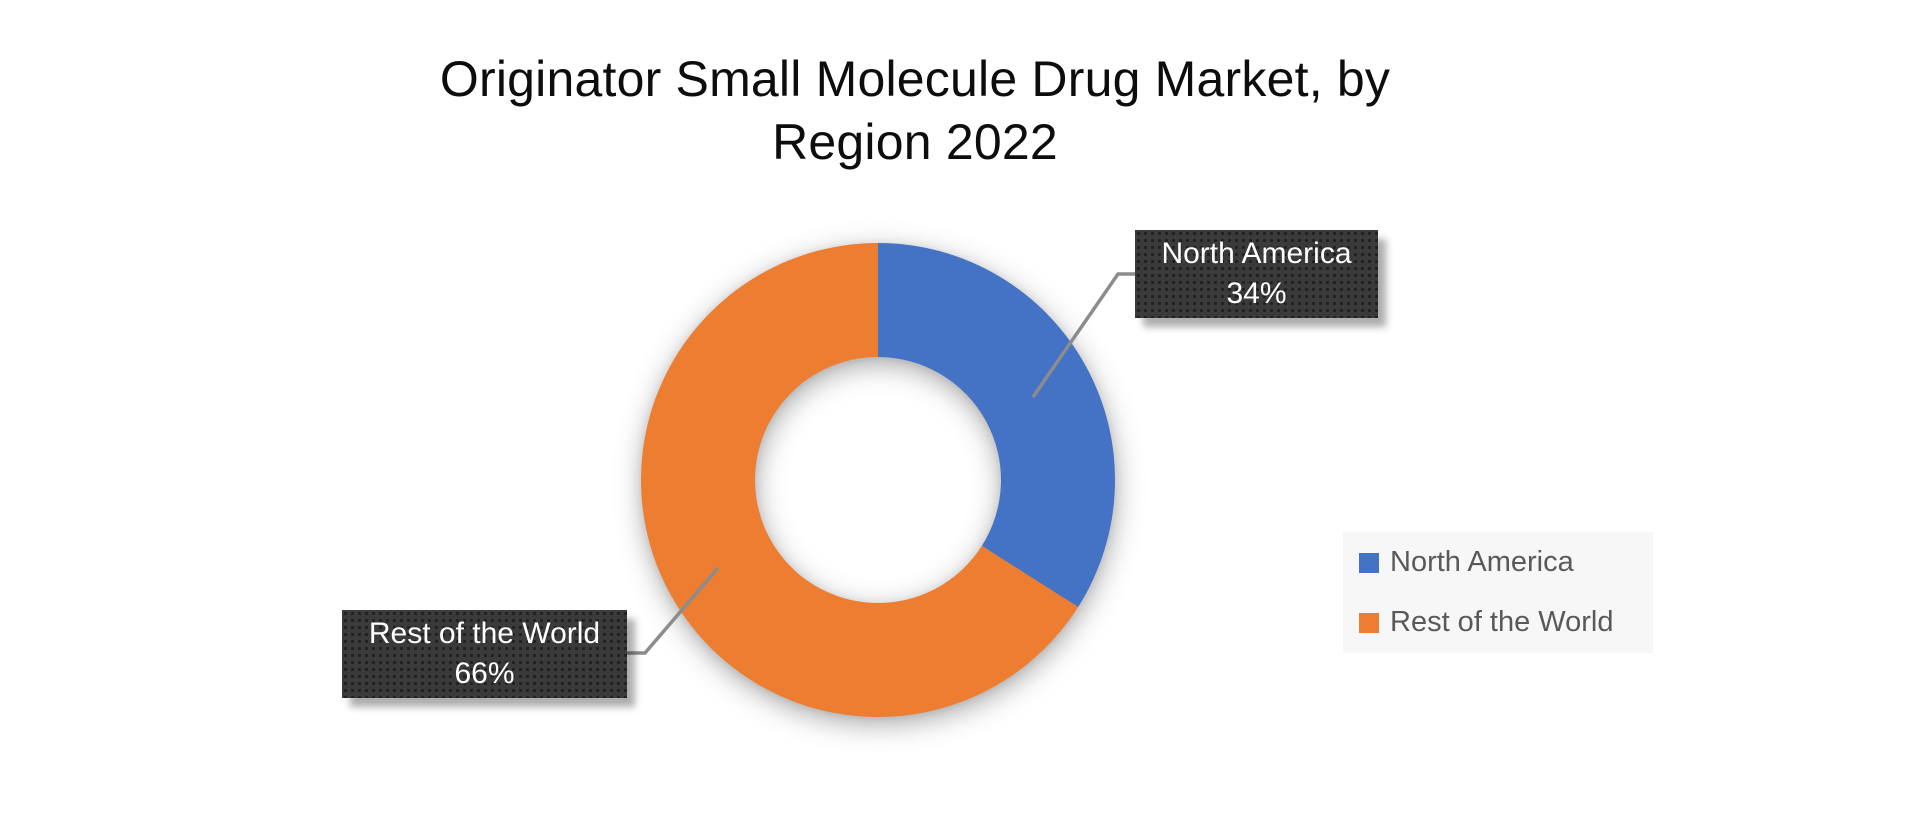  Describe the element at coordinates (1369, 622) in the screenshot. I see `legend-swatch-rest-of-world` at that location.